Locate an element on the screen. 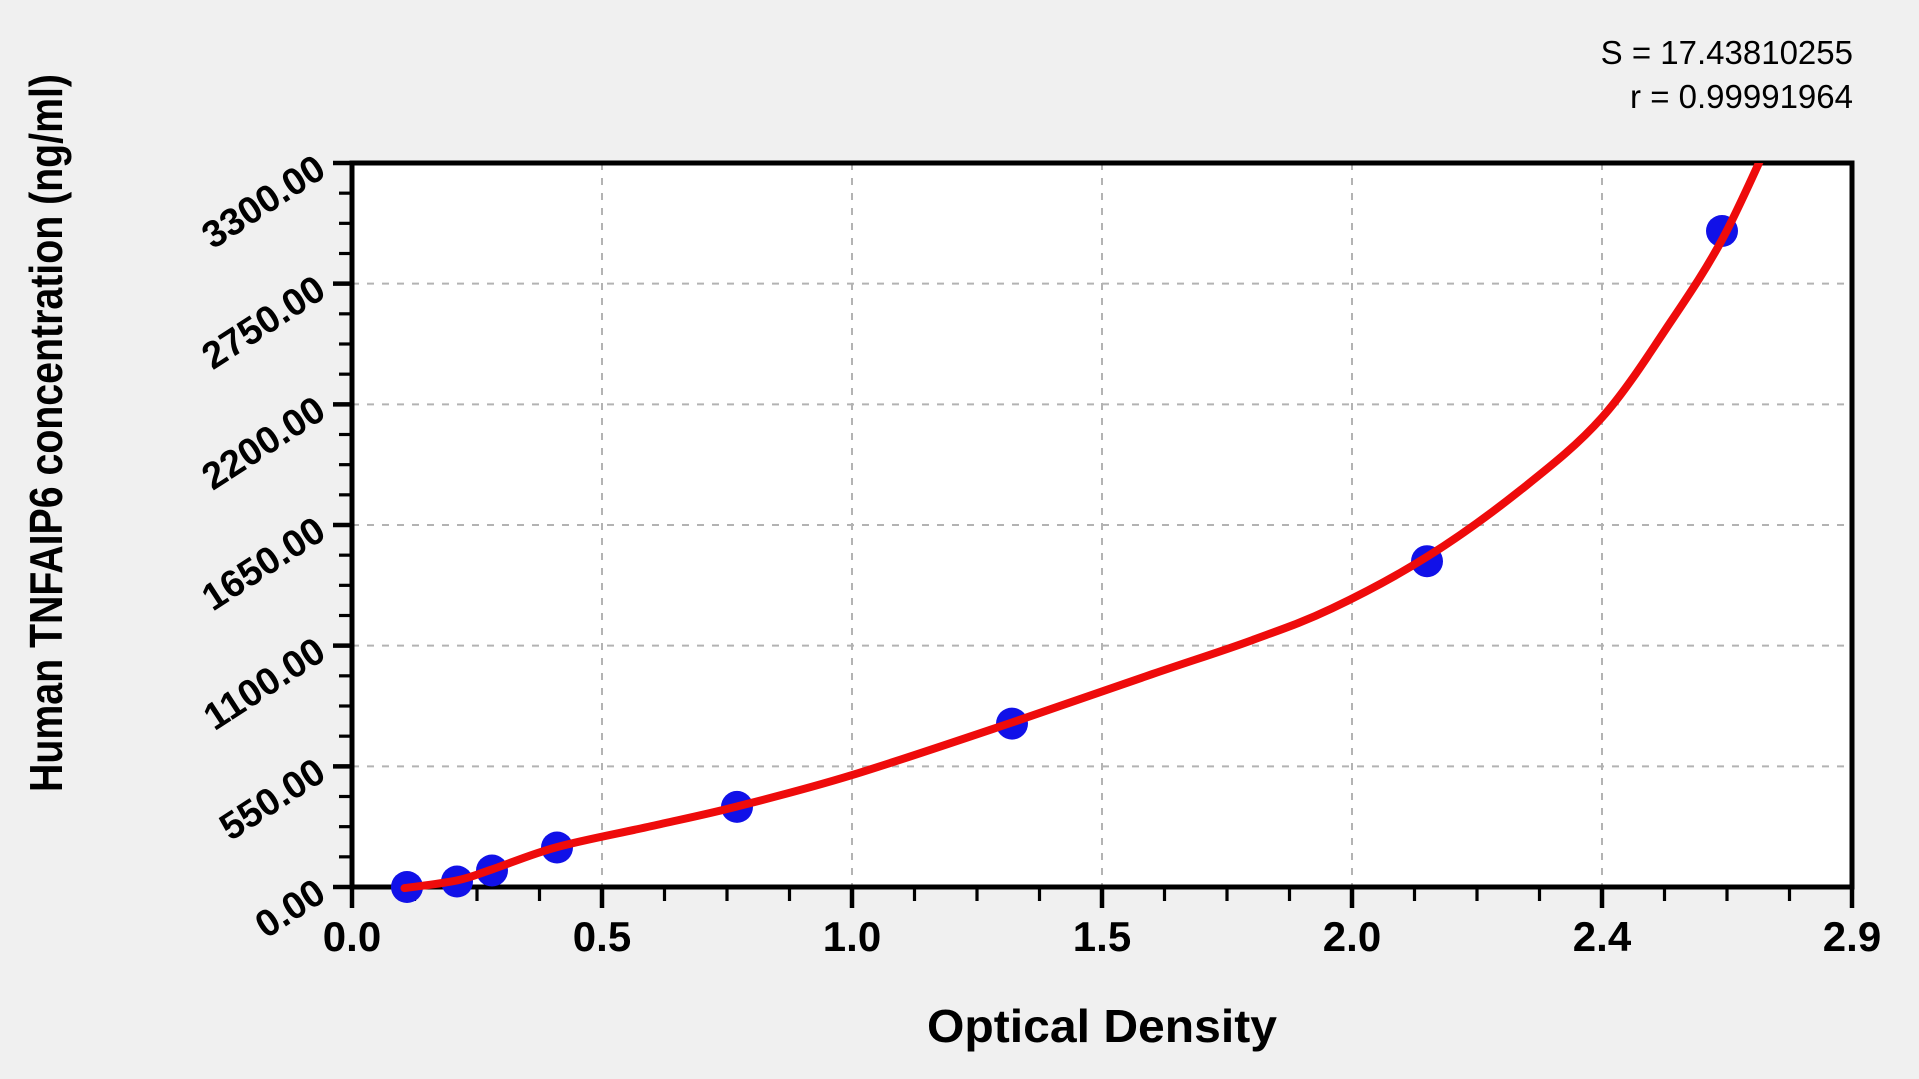  y-tick-label: 0.00 is located at coordinates (290, 909).